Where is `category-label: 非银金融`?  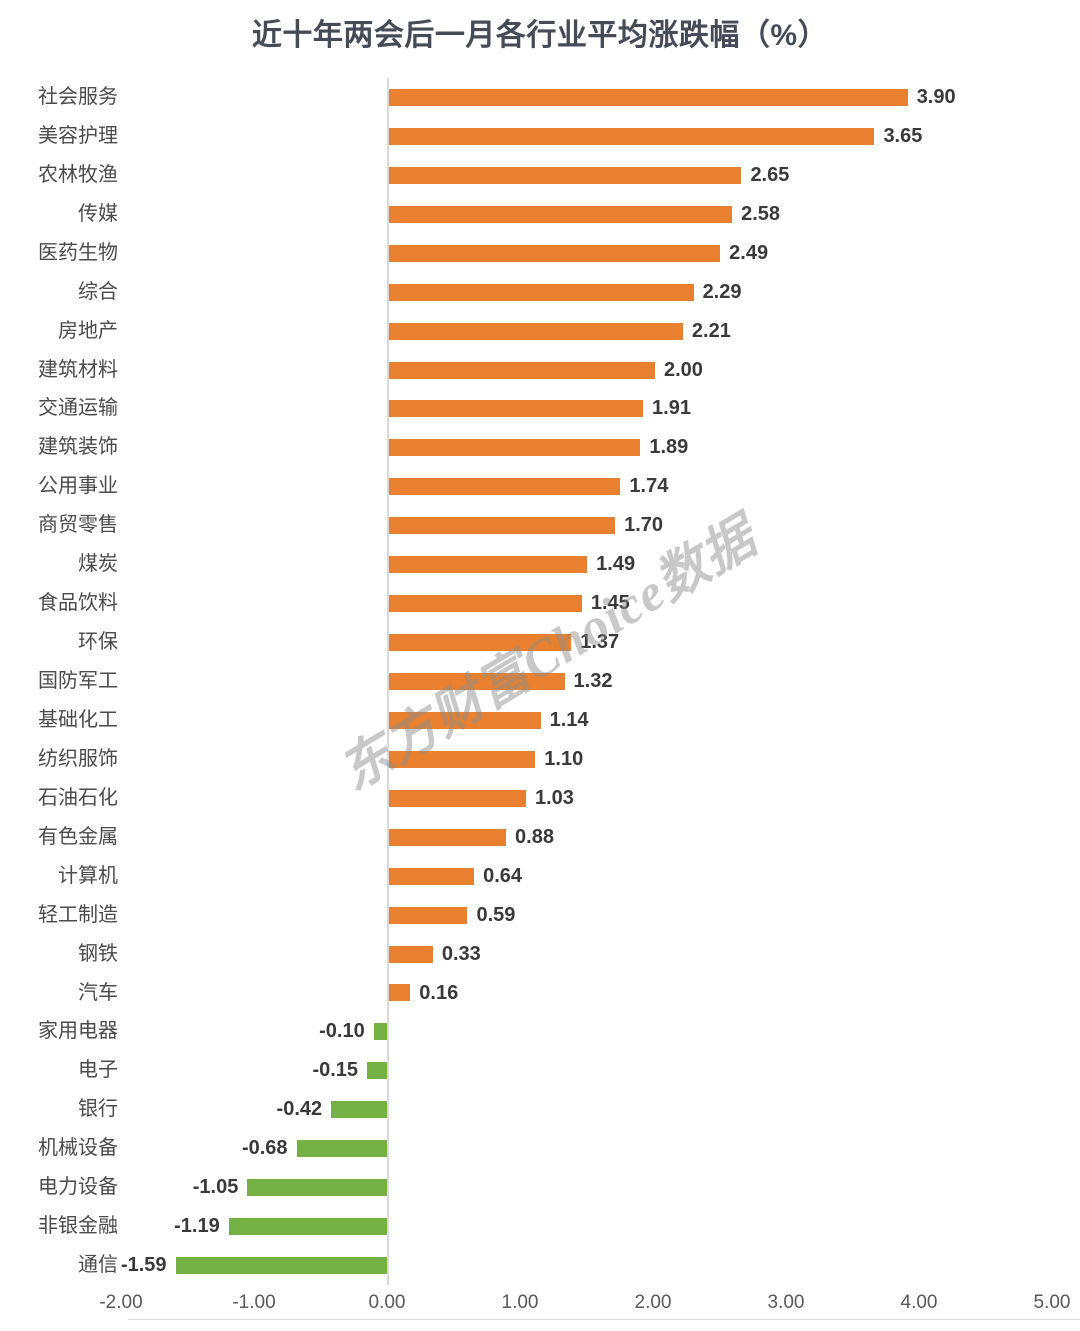 category-label: 非银金融 is located at coordinates (78, 1226).